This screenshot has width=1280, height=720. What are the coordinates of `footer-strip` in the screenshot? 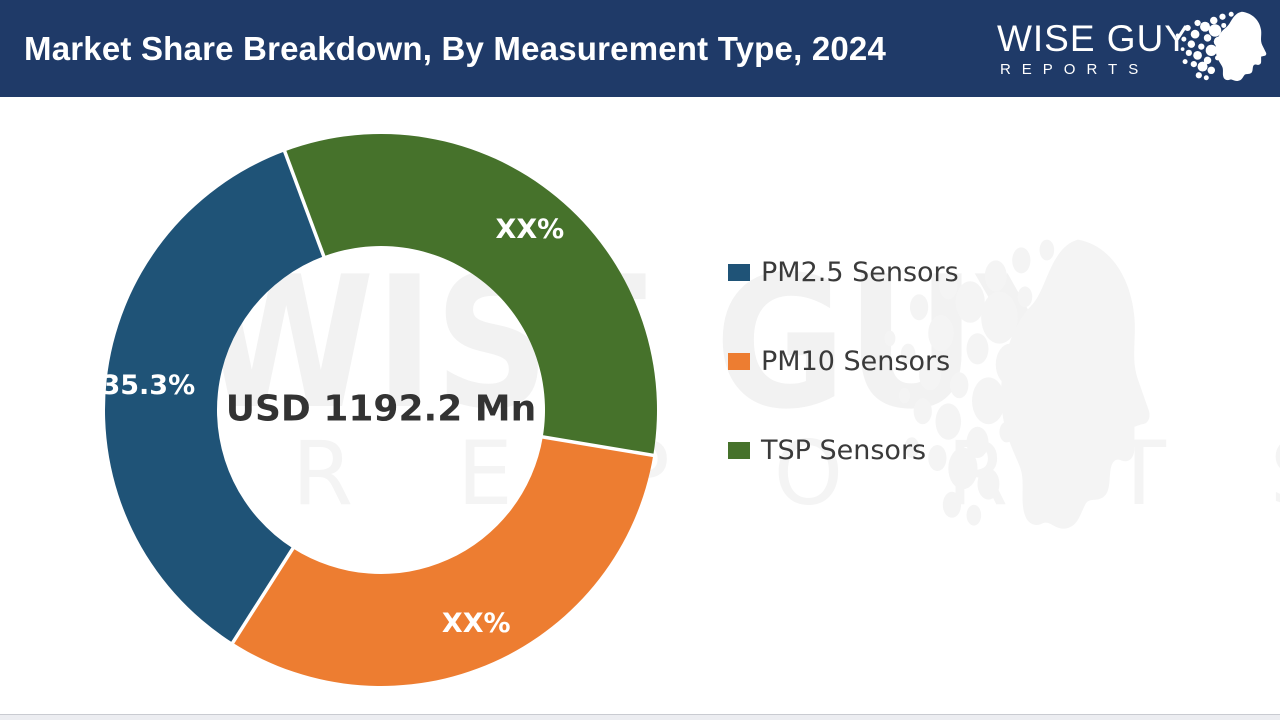 It's located at (640, 717).